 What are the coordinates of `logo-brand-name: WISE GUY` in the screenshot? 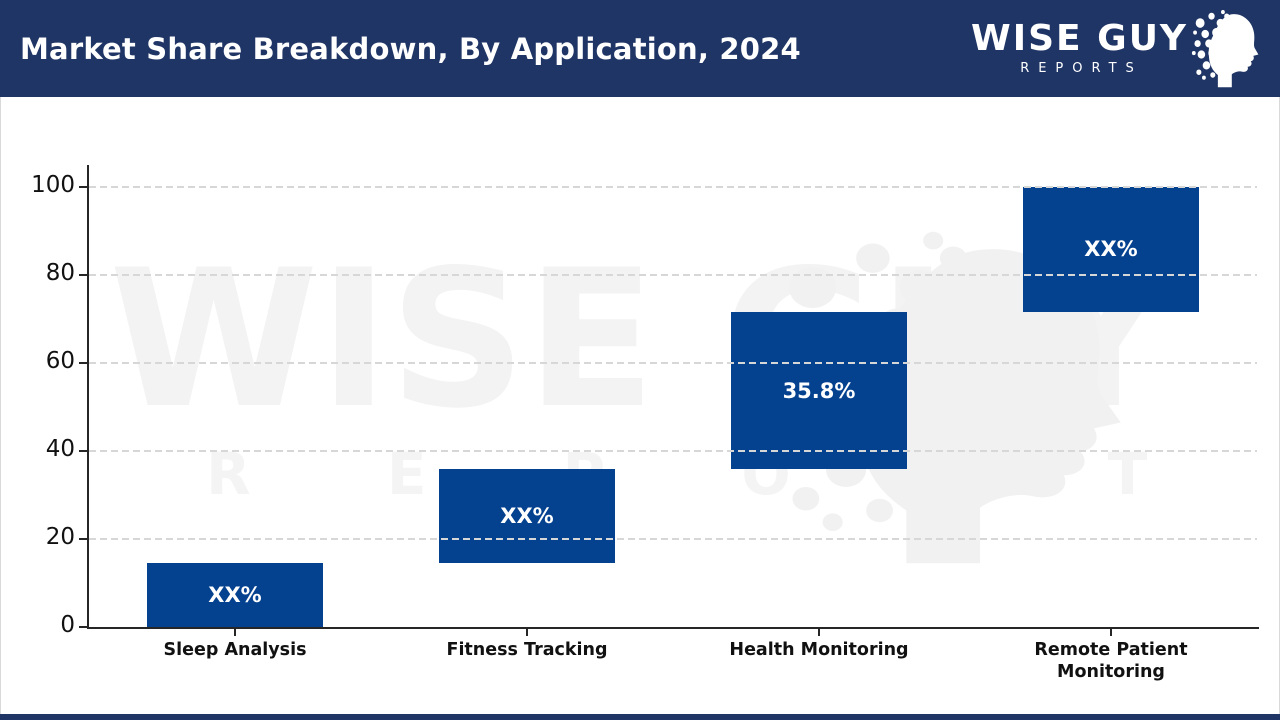 It's located at (1079, 38).